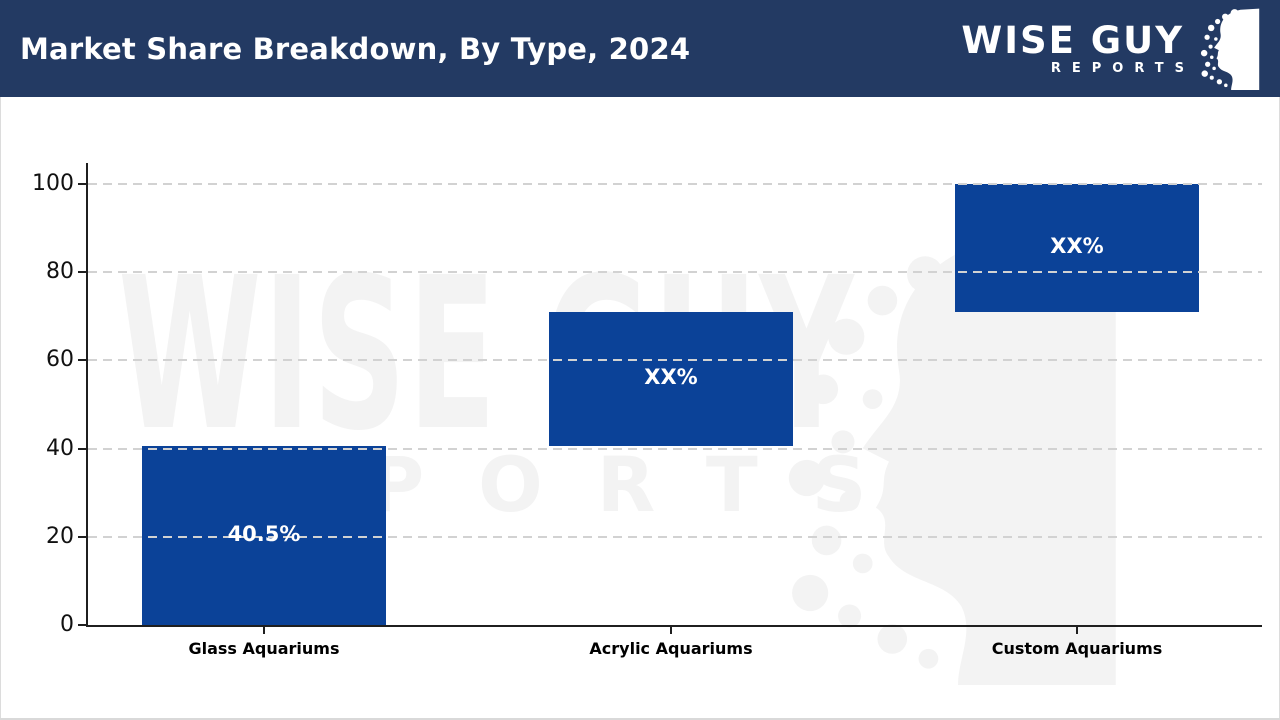  What do you see at coordinates (67, 624) in the screenshot?
I see `y-axis-tick-label: 0` at bounding box center [67, 624].